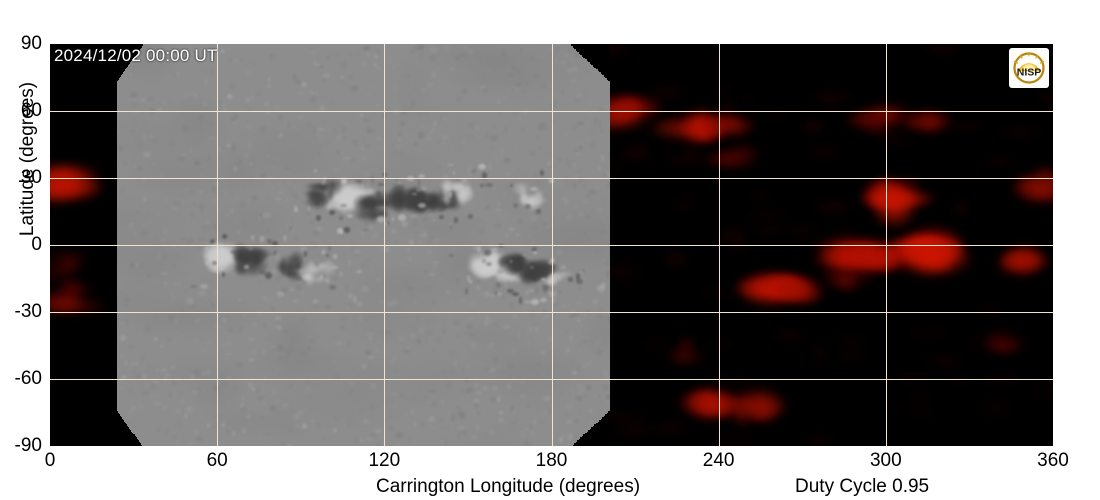  Describe the element at coordinates (70, 260) in the screenshot. I see `farside-flux-blob` at that location.